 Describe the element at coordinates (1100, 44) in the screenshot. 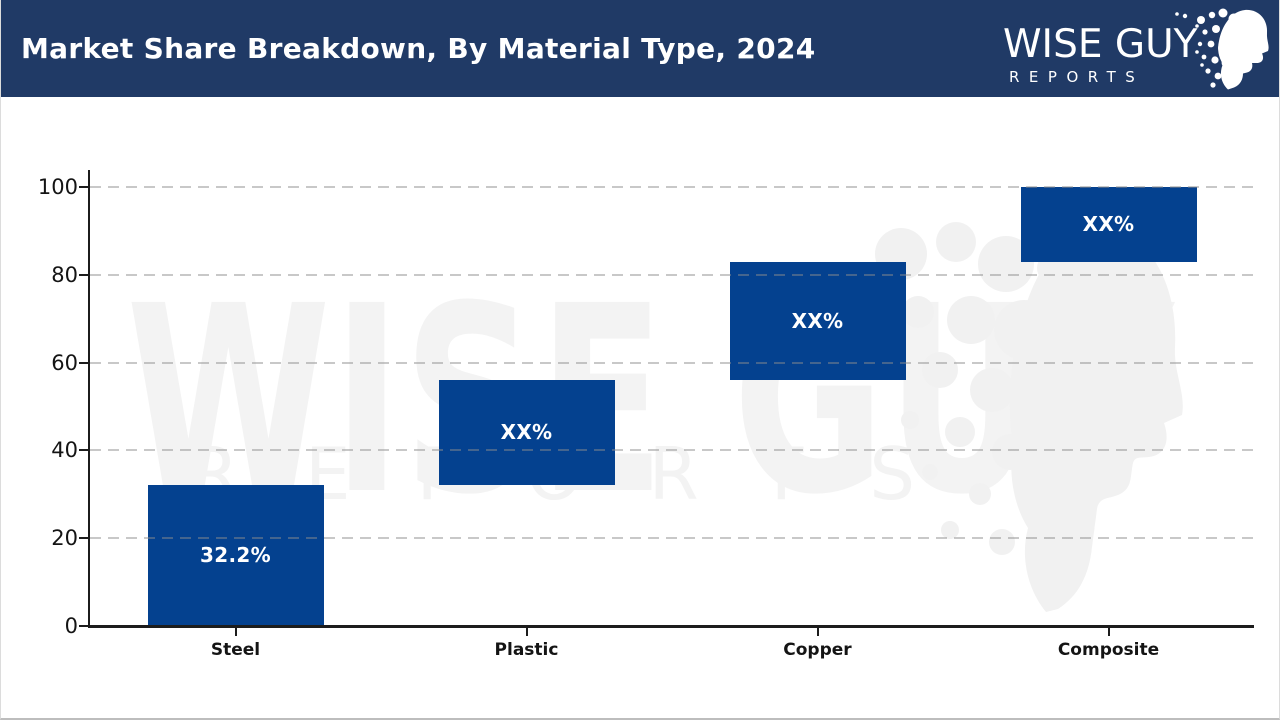

I see `logo-wordmark: WISE GUY` at that location.